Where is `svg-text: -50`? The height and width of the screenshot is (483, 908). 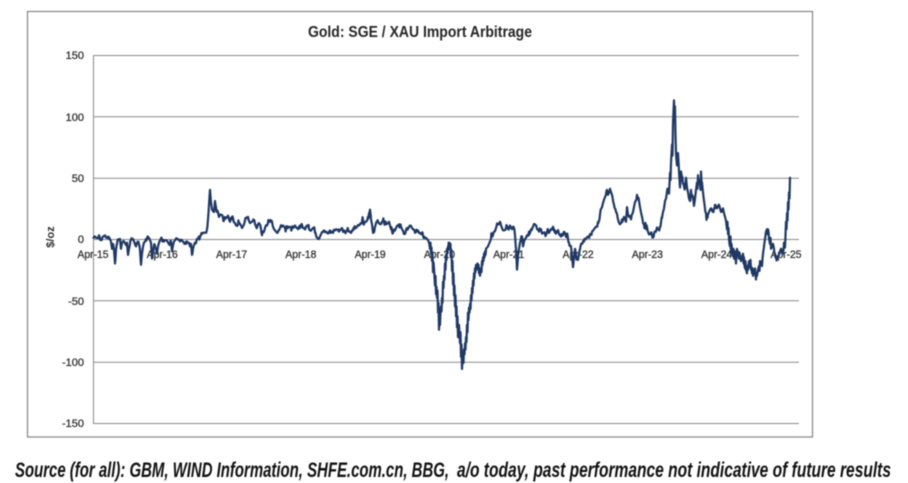 svg-text: -50 is located at coordinates (76, 302).